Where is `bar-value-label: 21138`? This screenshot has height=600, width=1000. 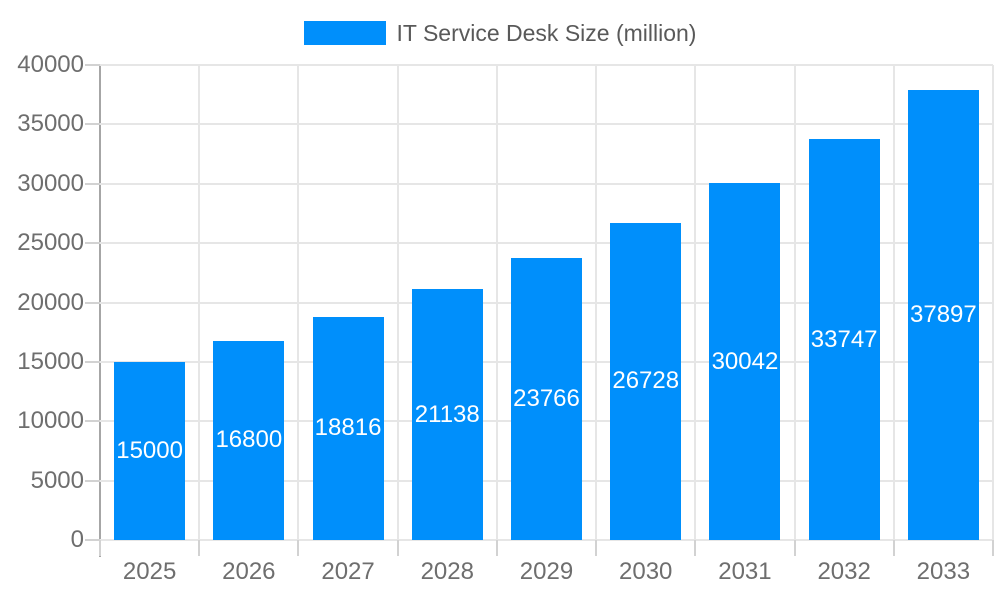 bar-value-label: 21138 is located at coordinates (447, 414).